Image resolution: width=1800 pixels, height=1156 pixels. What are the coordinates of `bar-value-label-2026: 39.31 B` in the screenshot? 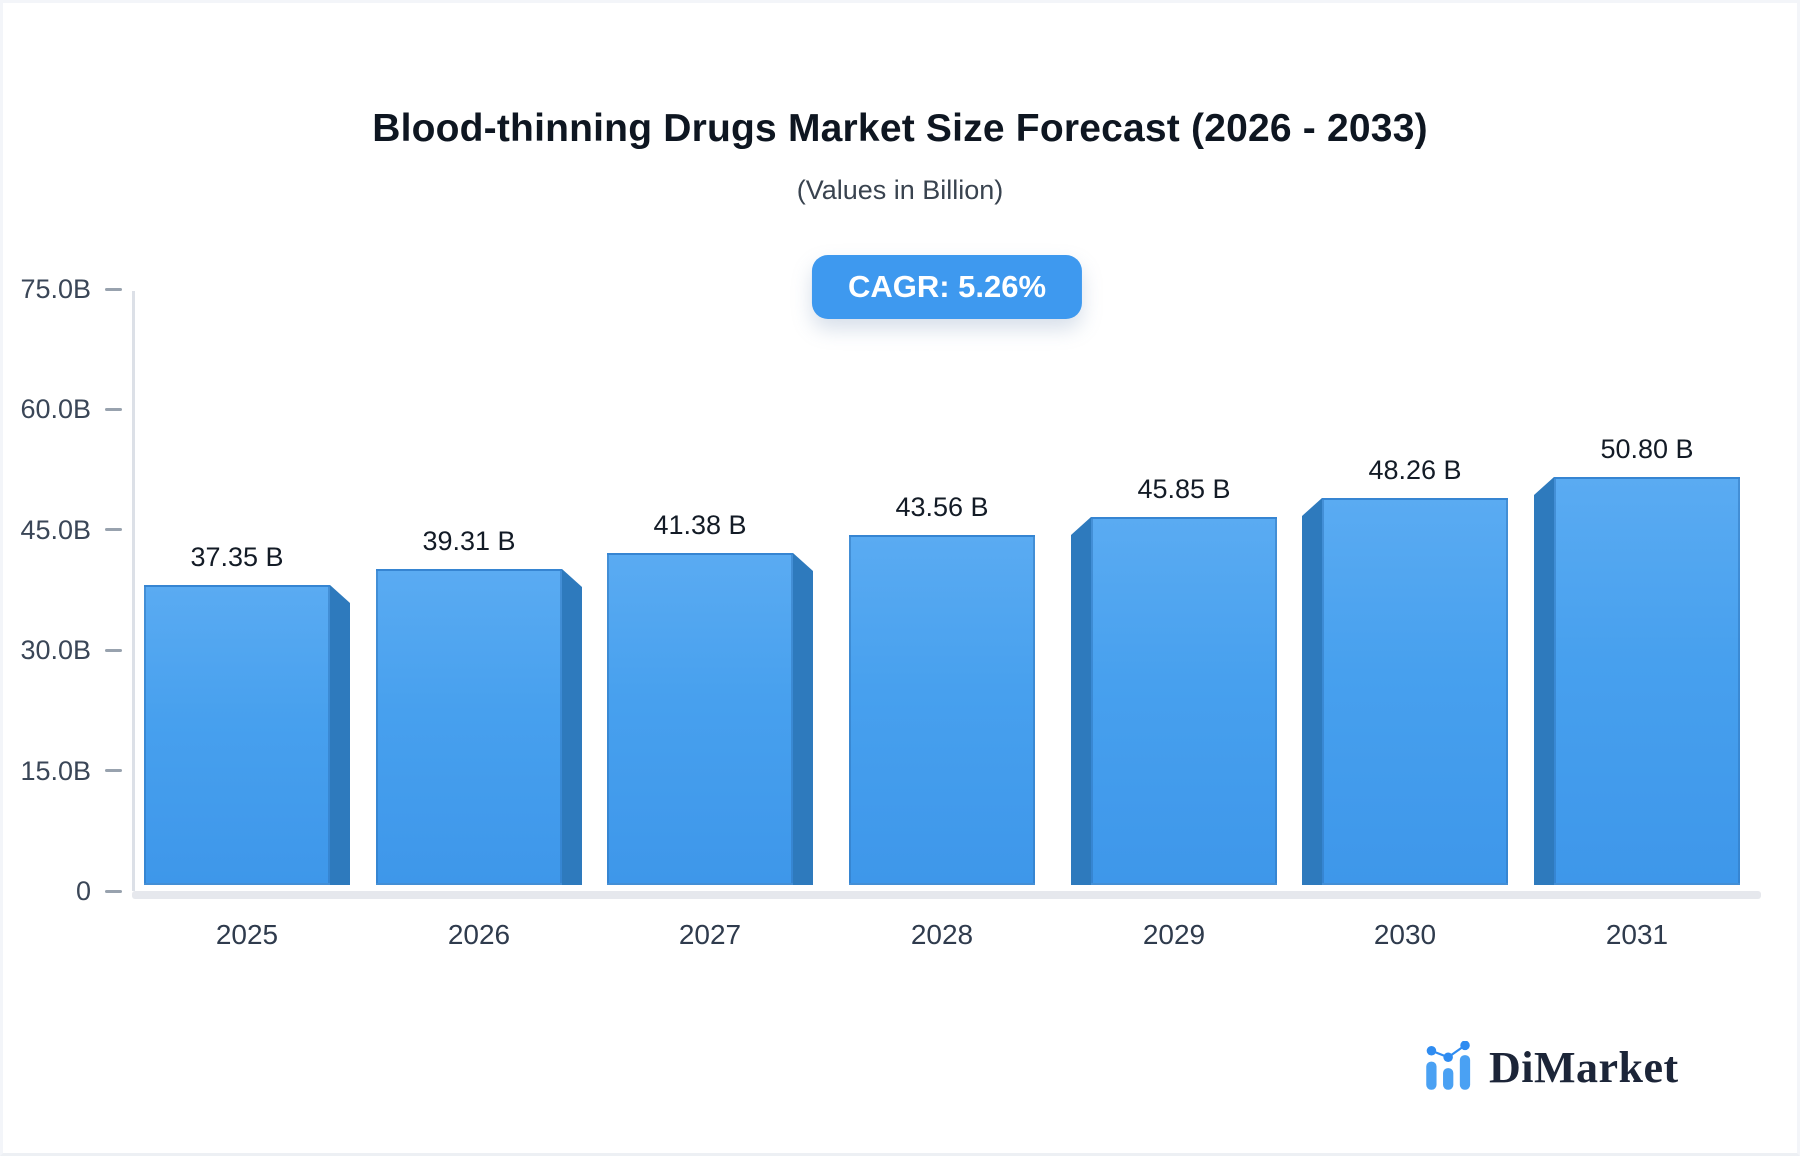 It's located at (469, 541).